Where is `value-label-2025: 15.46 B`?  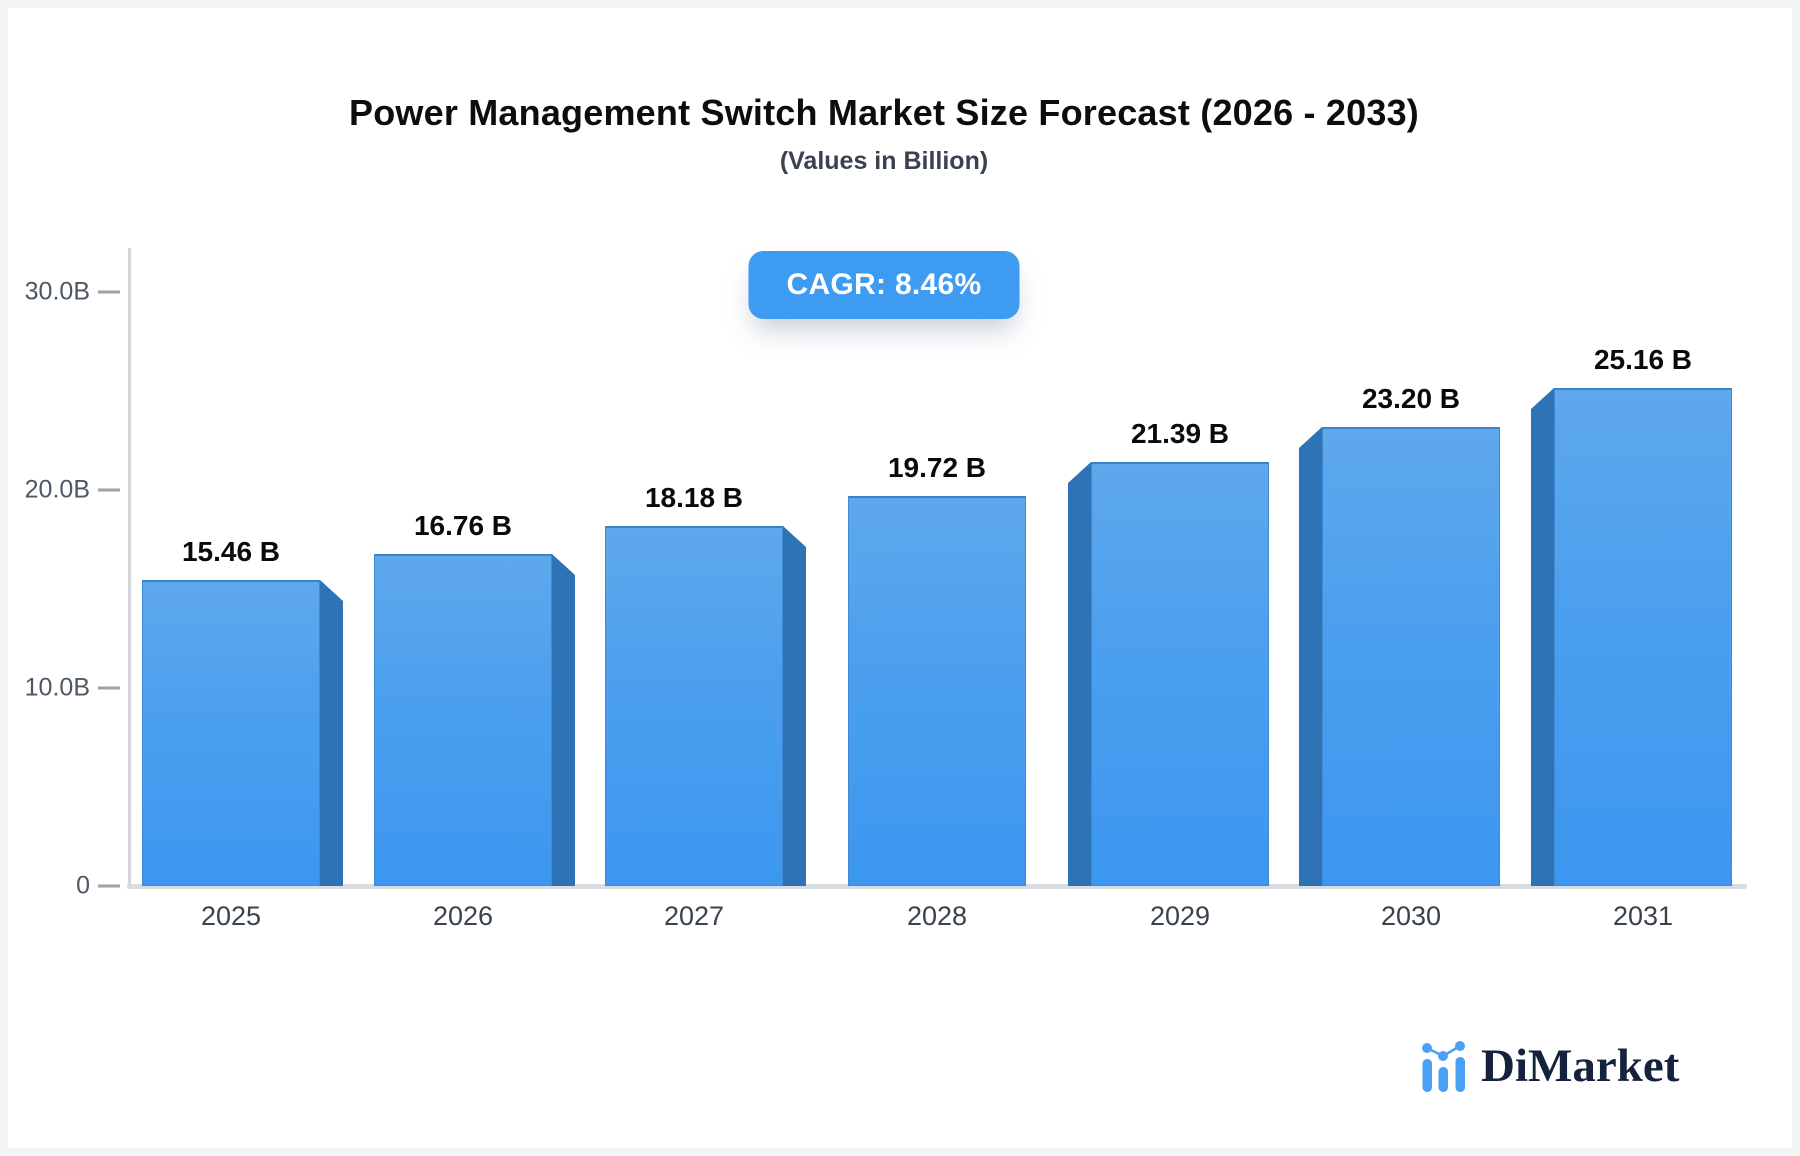
value-label-2025: 15.46 B is located at coordinates (231, 551).